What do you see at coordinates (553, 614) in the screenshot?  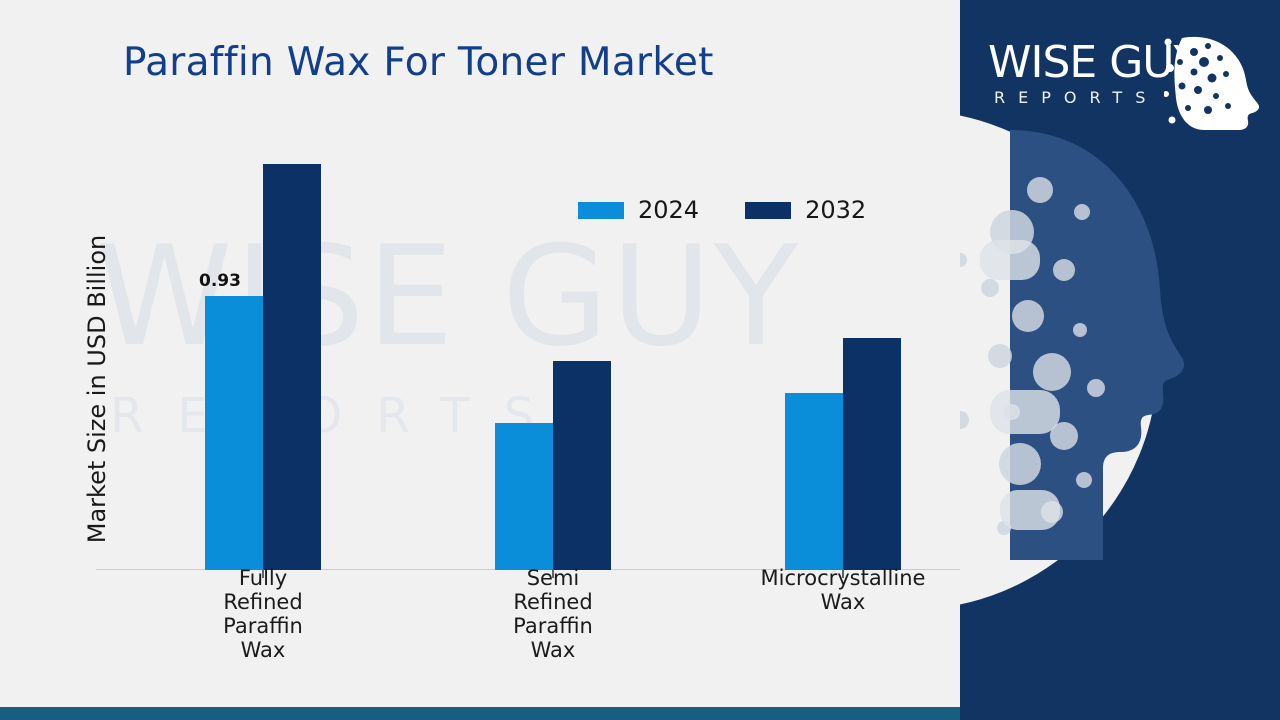 I see `category-label-1: Semi Refined Paraffin Wax` at bounding box center [553, 614].